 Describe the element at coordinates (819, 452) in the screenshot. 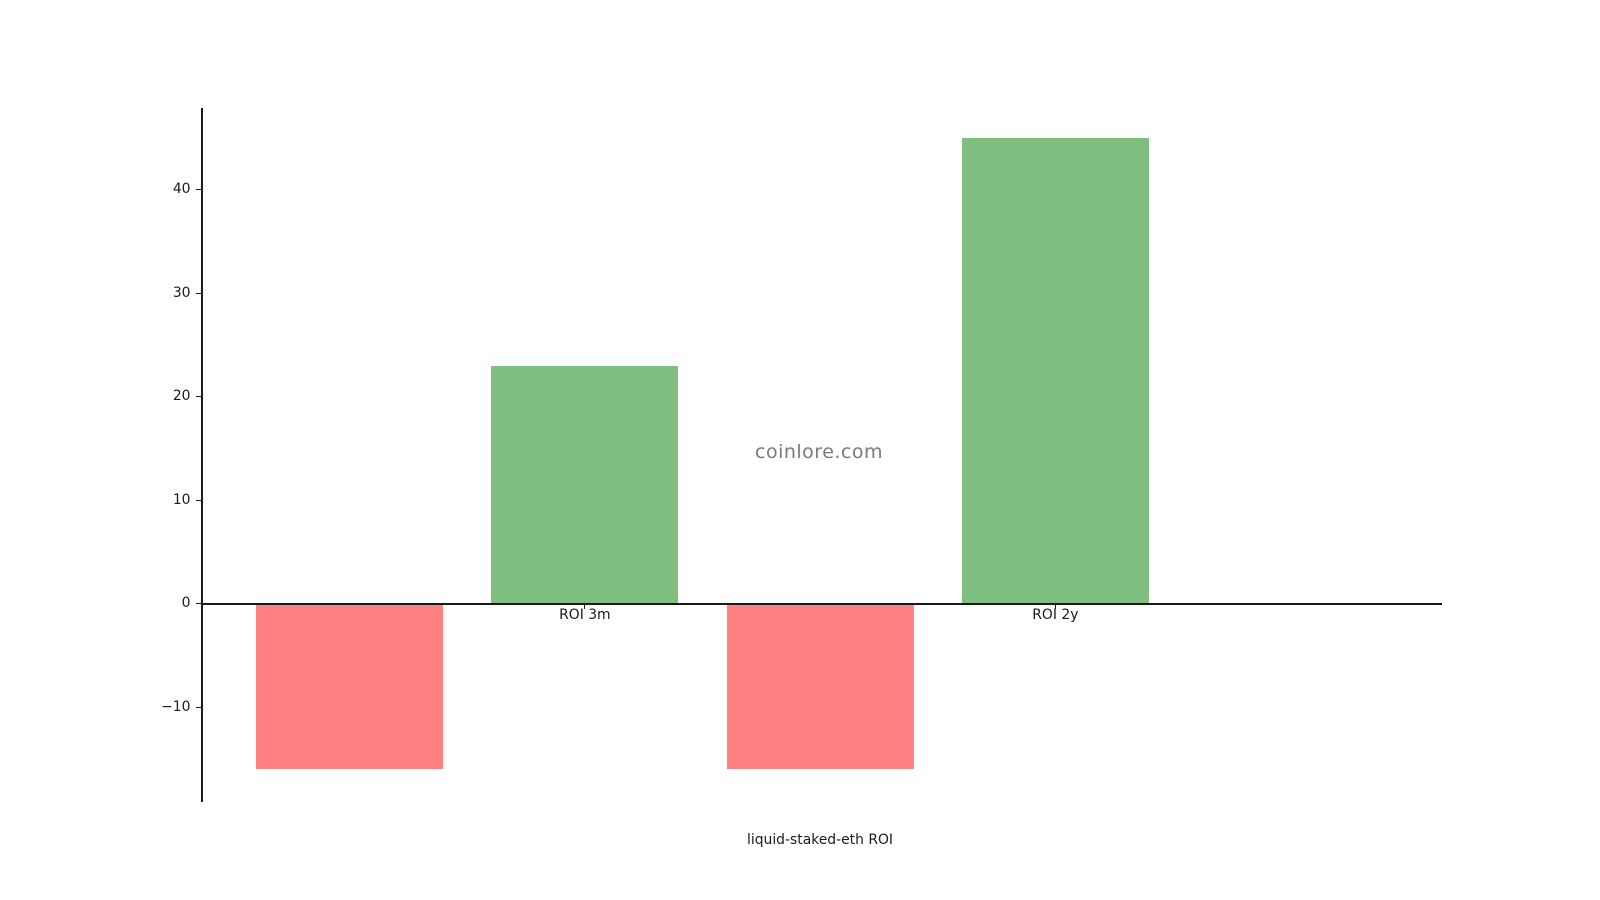

I see `watermark: coinlore.com` at that location.